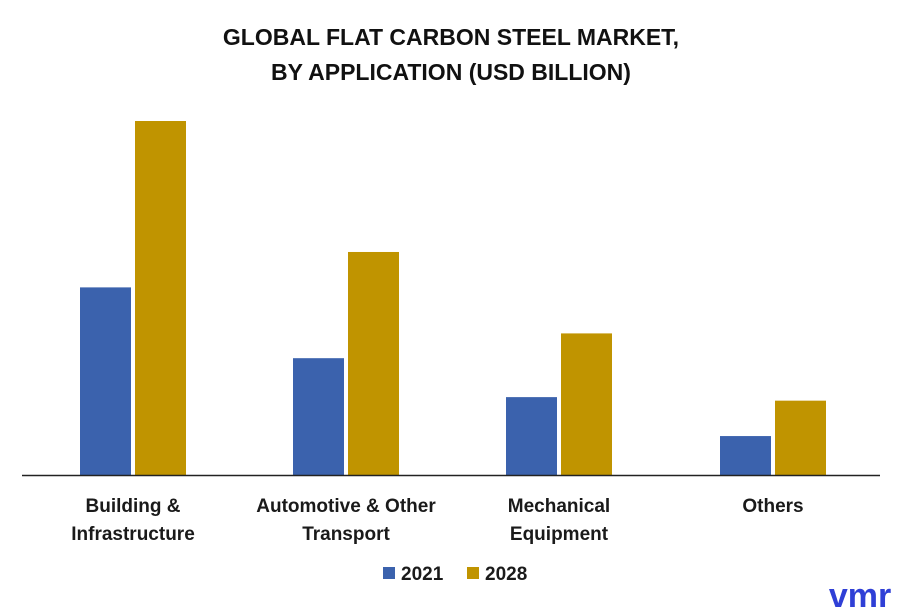  I want to click on category-label-line: Transport, so click(346, 534).